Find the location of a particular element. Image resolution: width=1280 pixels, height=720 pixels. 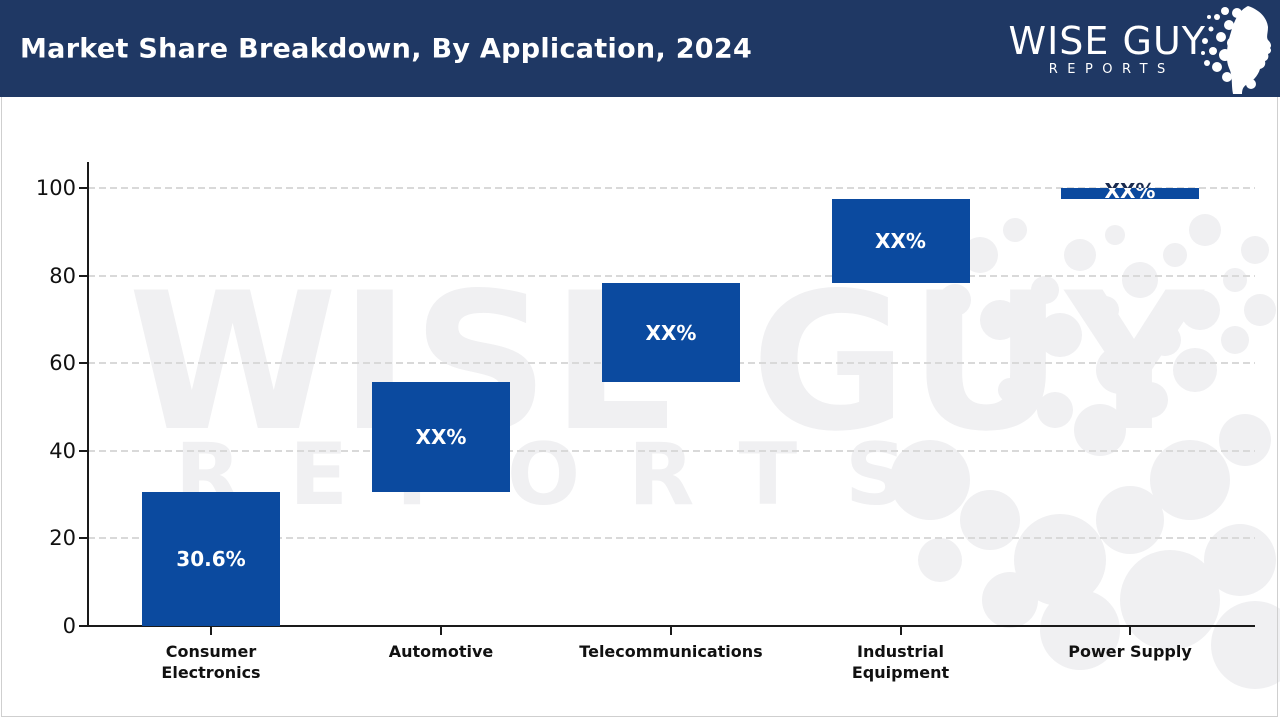

bar-value-label: 30.6% is located at coordinates (211, 558).